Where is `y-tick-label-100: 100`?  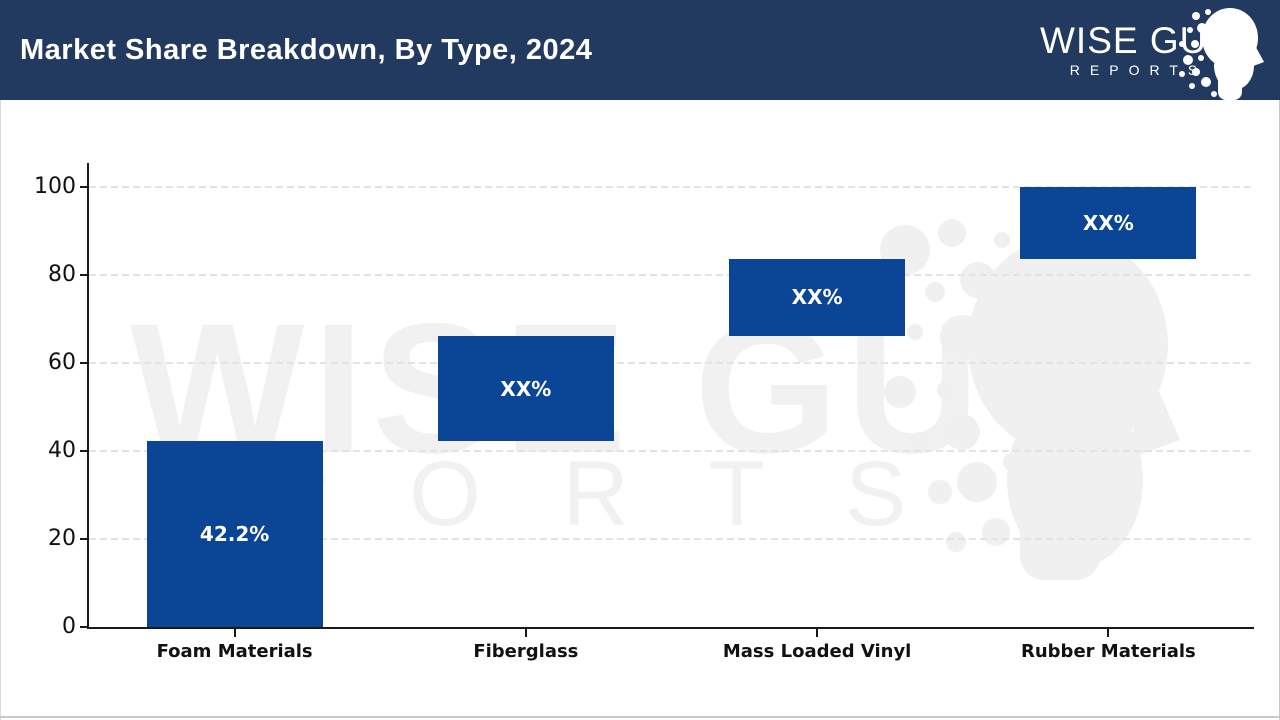 y-tick-label-100: 100 is located at coordinates (55, 186).